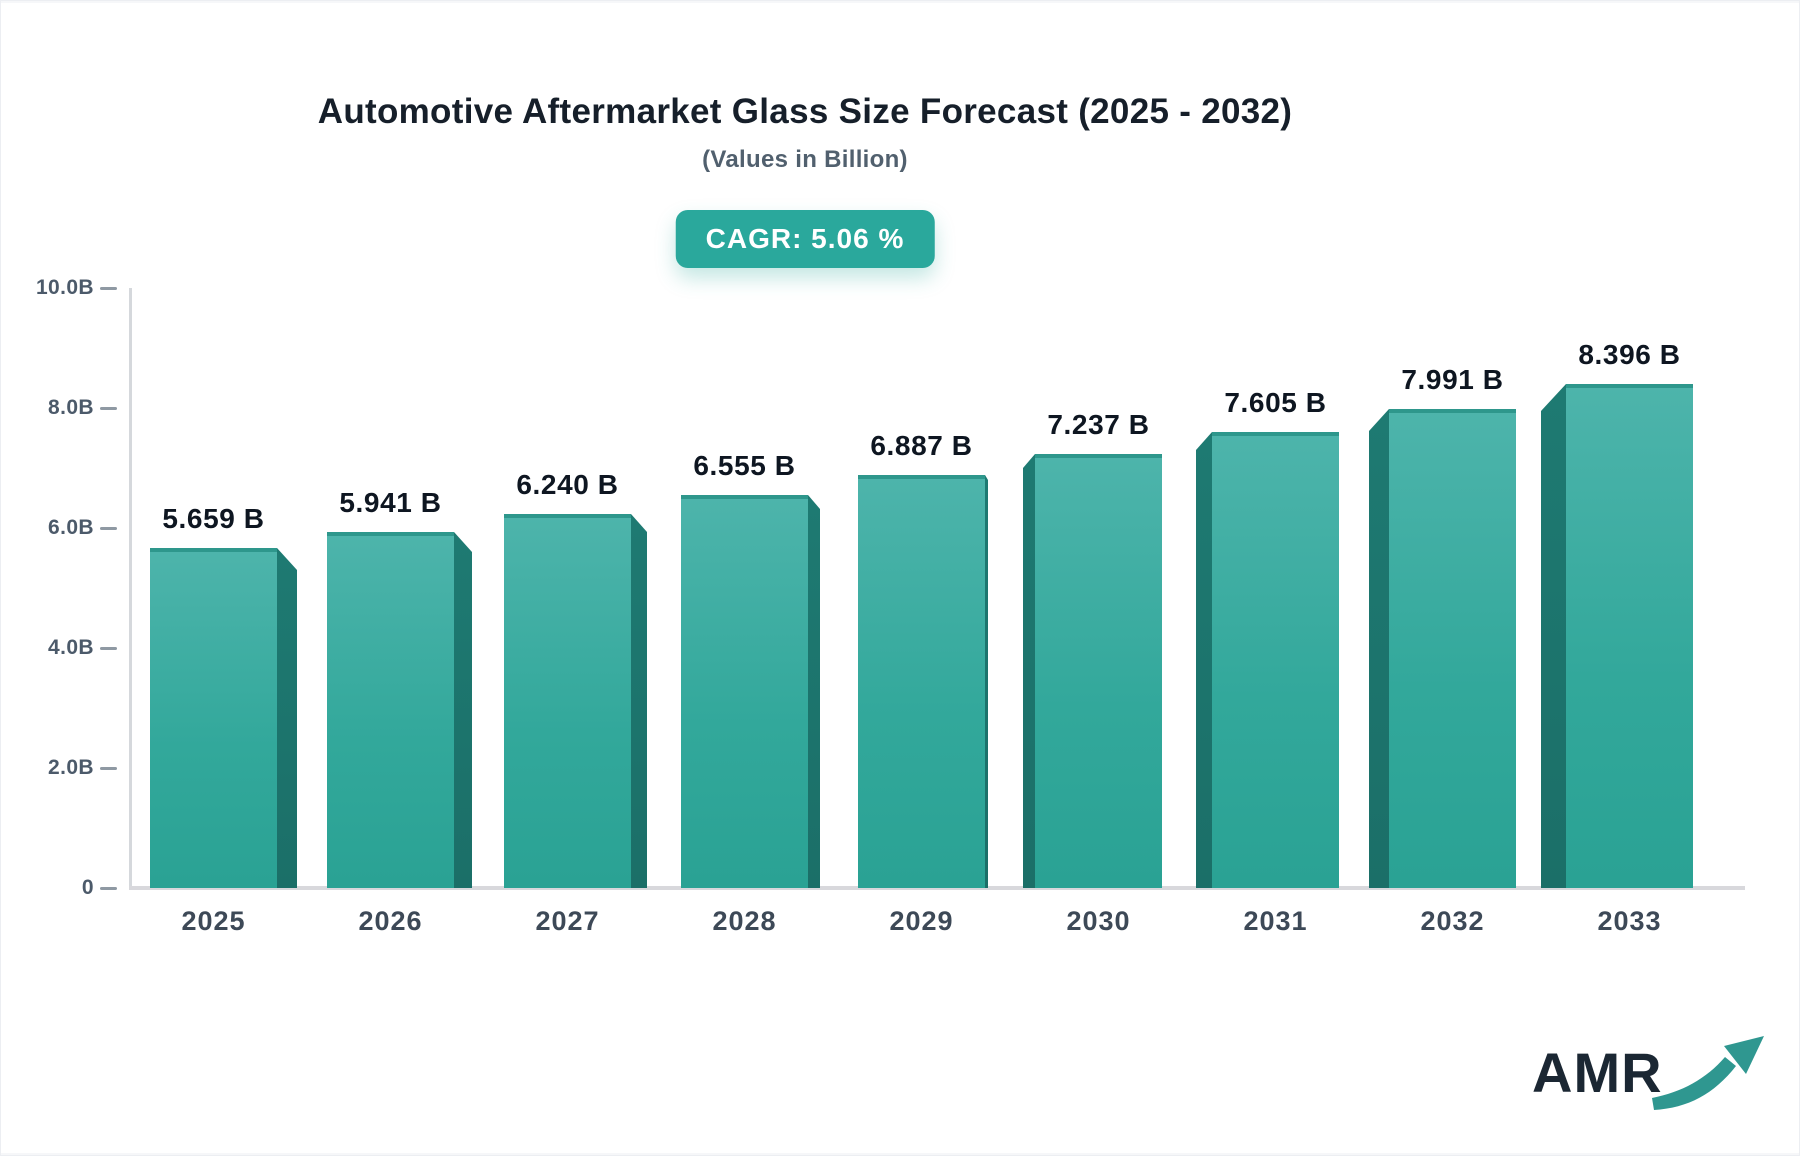  I want to click on y-axis-tick-label: 10.0B, so click(64, 287).